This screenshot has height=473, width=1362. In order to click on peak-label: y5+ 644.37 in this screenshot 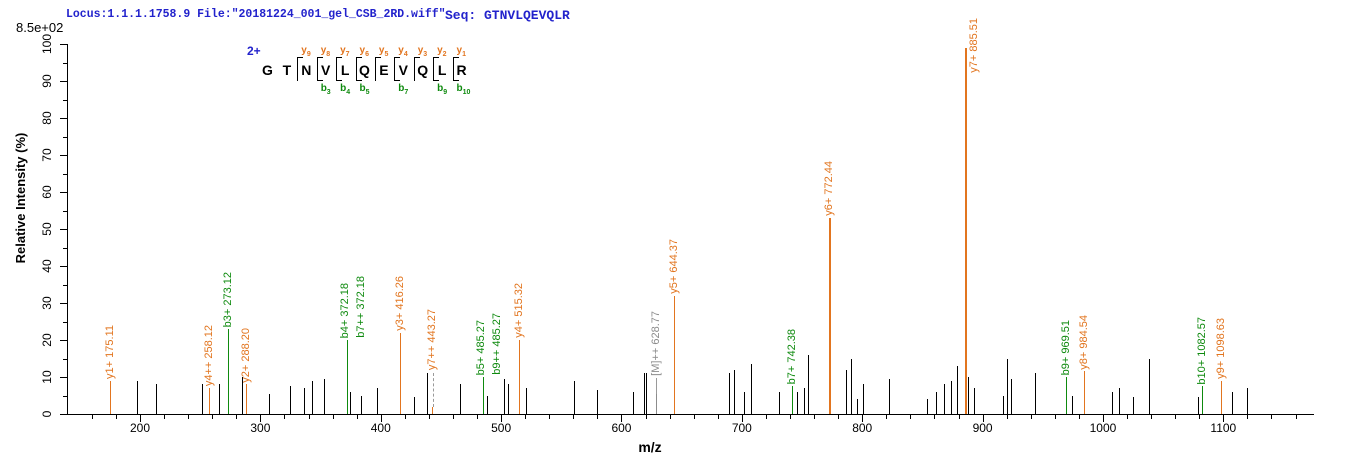, I will do `click(674, 266)`.